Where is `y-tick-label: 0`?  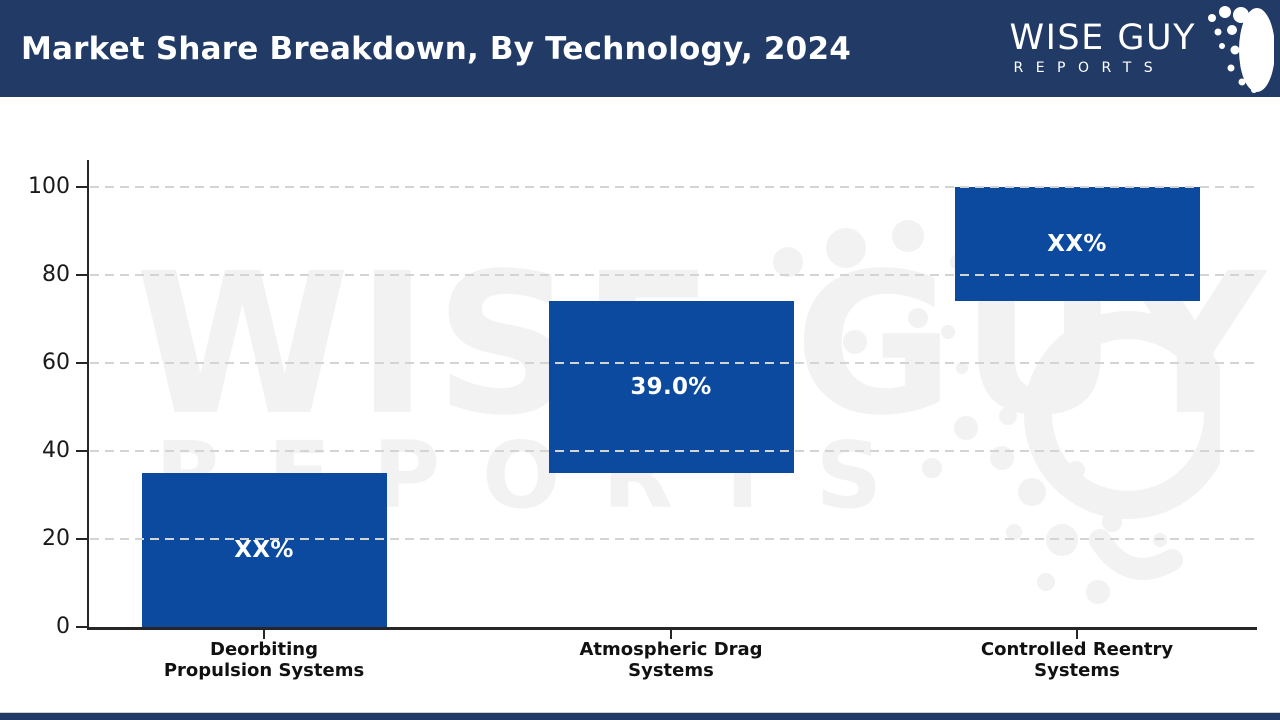
y-tick-label: 0 is located at coordinates (63, 626).